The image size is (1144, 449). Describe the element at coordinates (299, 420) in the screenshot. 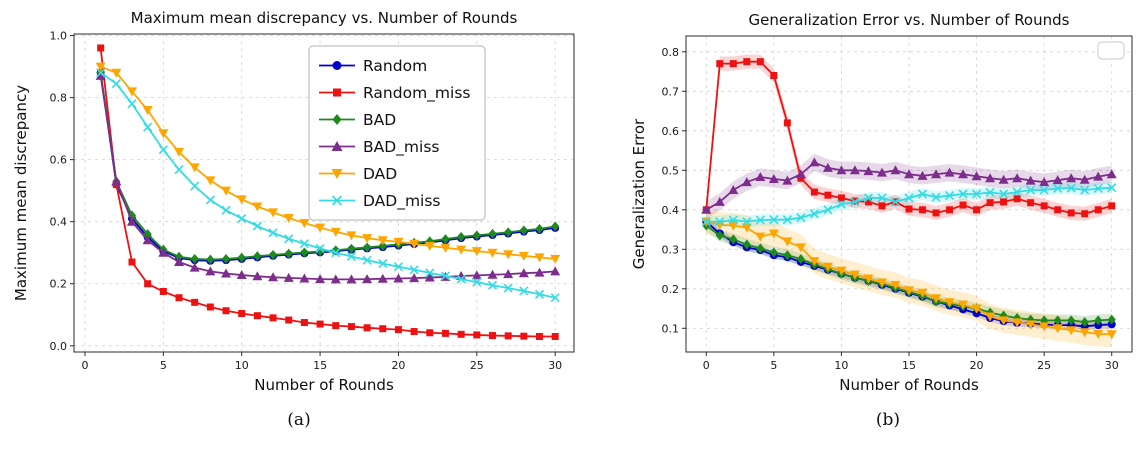

I see `caption-a: (a)` at that location.